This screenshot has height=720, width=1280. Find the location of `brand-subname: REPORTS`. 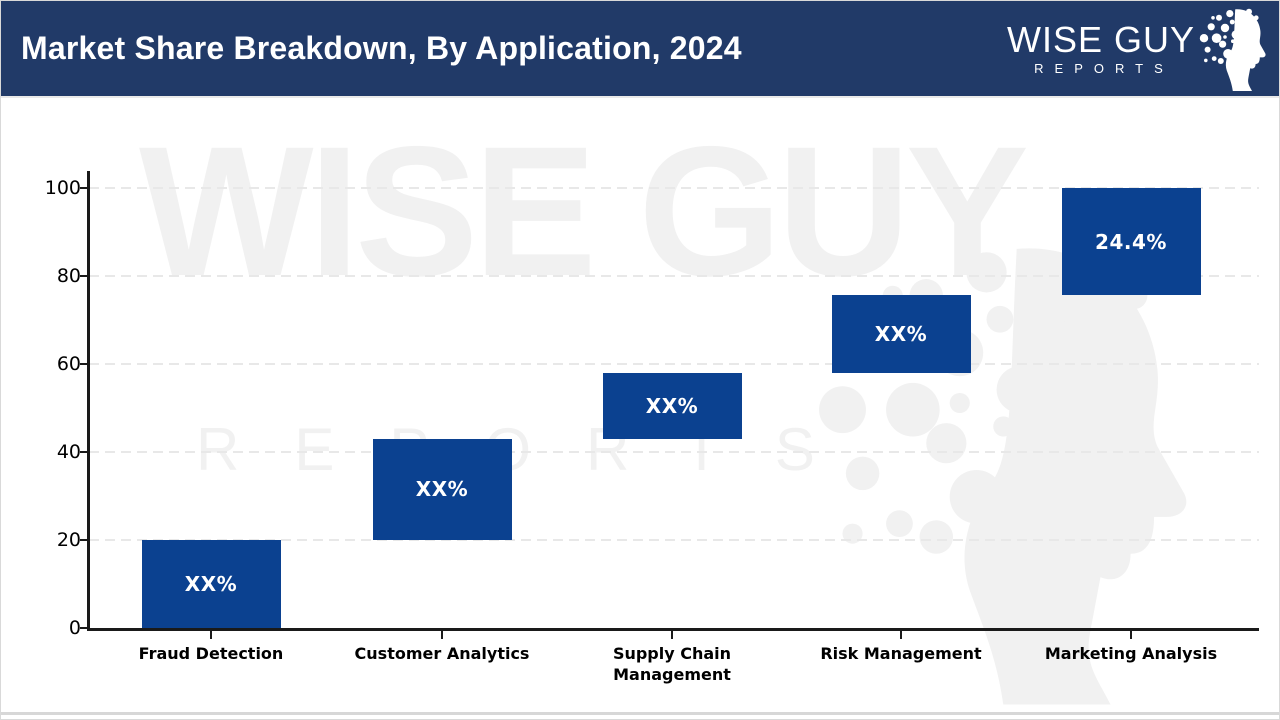

brand-subname: REPORTS is located at coordinates (1104, 68).